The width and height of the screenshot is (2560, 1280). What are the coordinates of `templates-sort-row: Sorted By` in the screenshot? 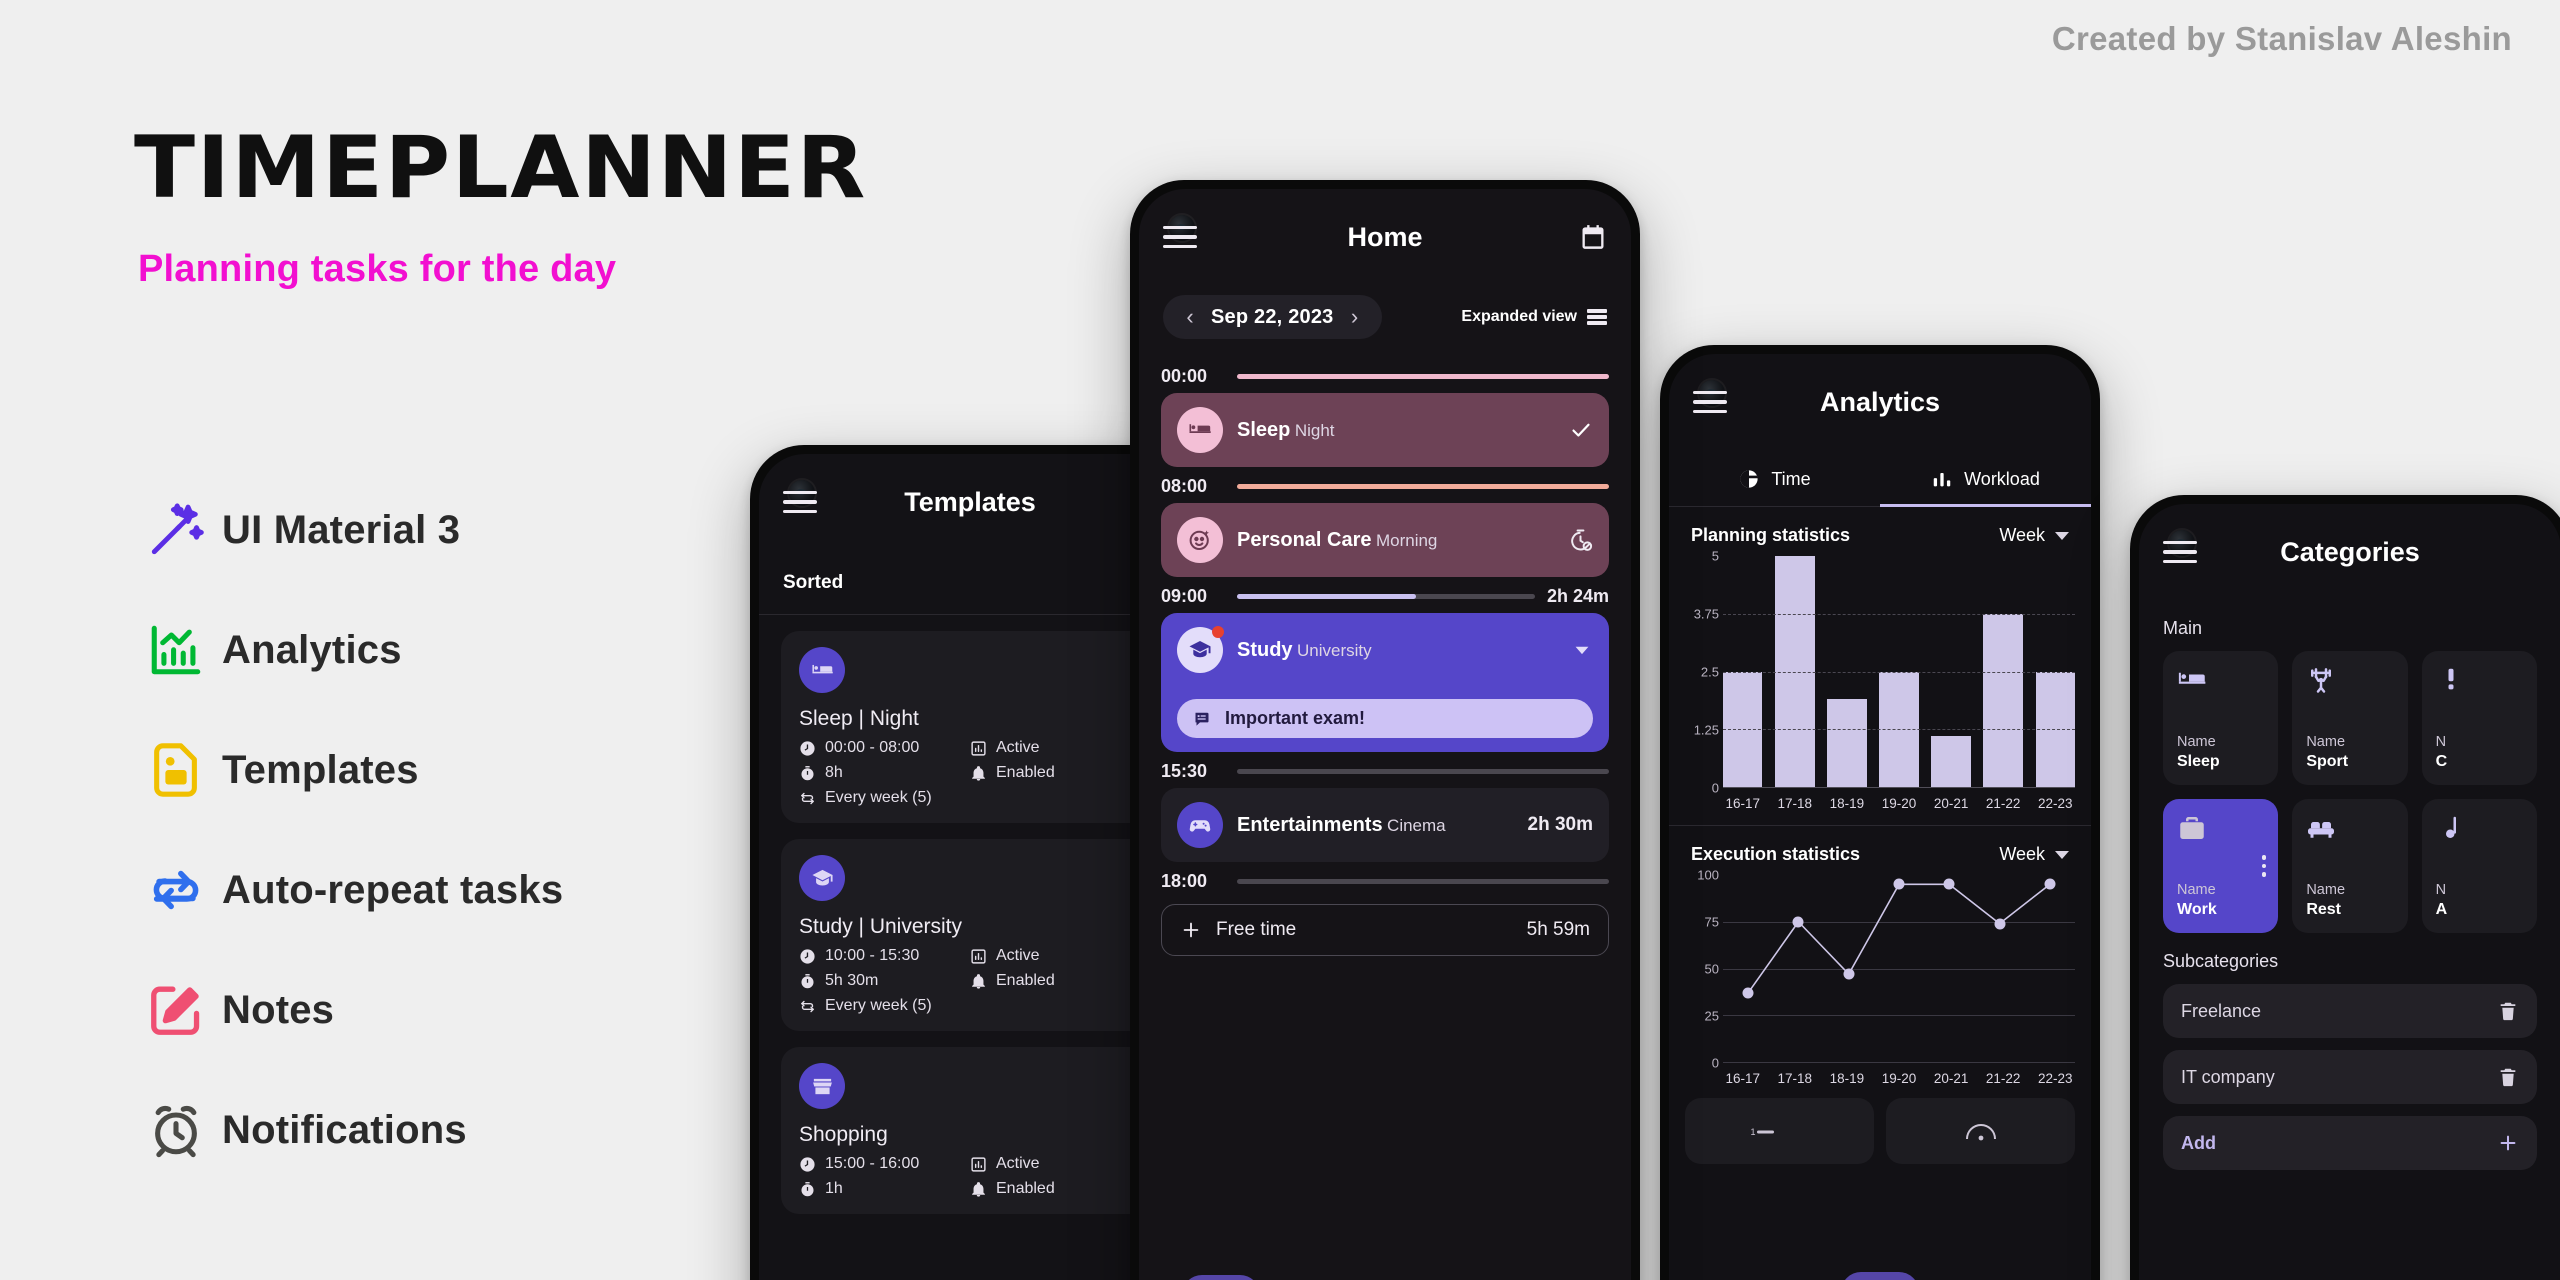 It's located at (970, 582).